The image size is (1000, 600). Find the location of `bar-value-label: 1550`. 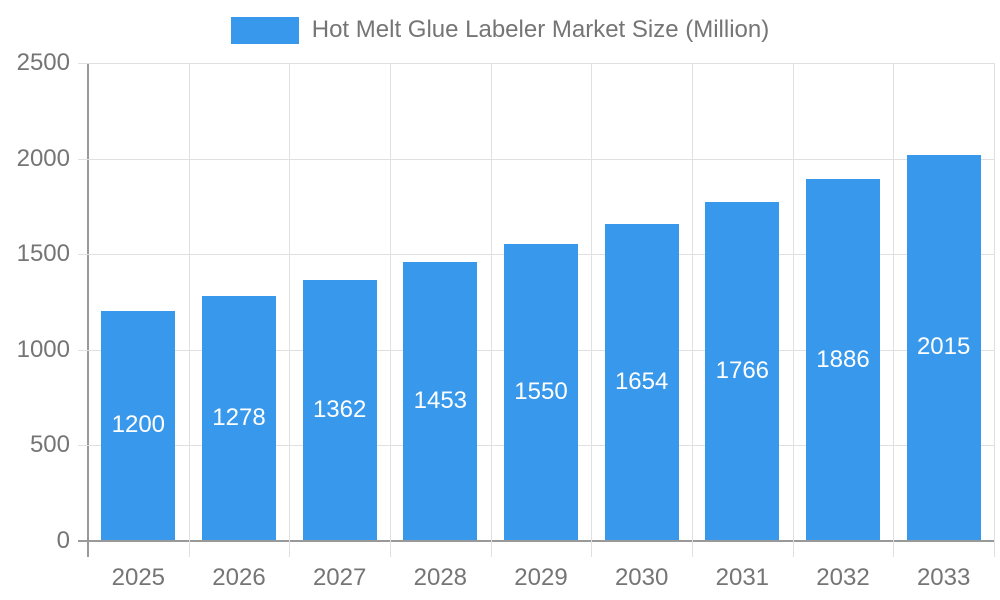

bar-value-label: 1550 is located at coordinates (541, 391).